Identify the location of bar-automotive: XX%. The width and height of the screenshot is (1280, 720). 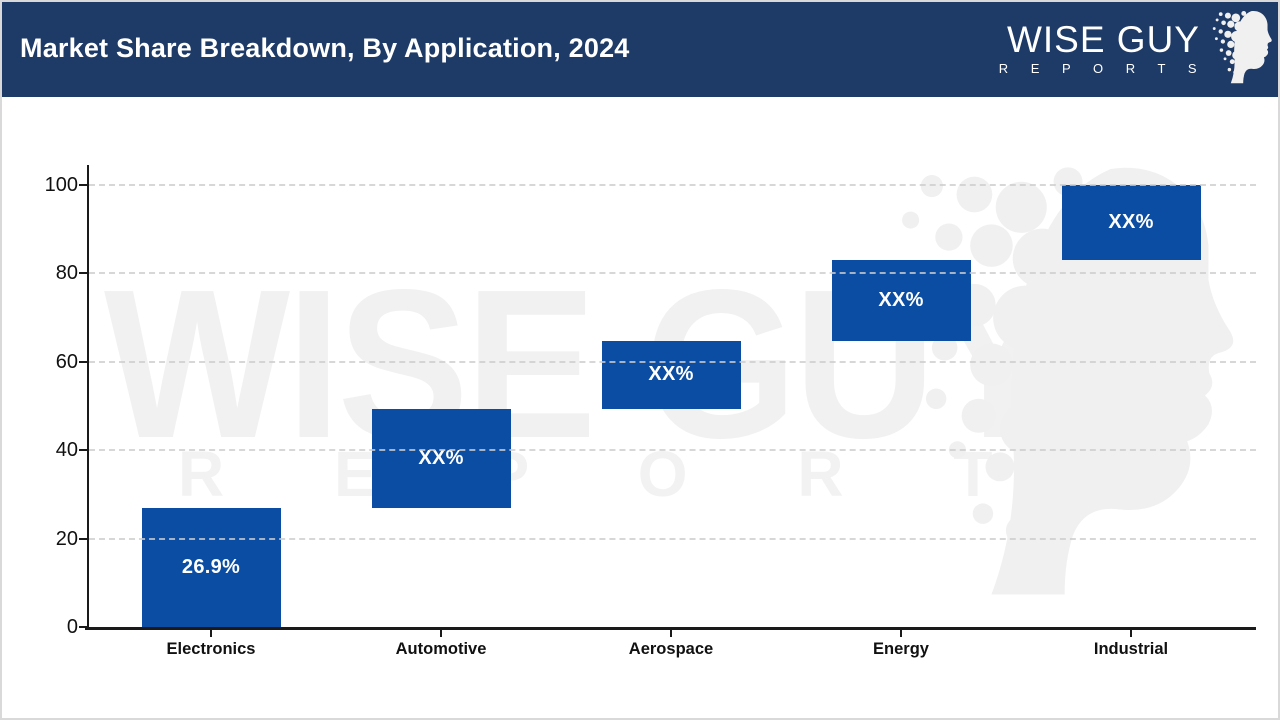
(441, 458).